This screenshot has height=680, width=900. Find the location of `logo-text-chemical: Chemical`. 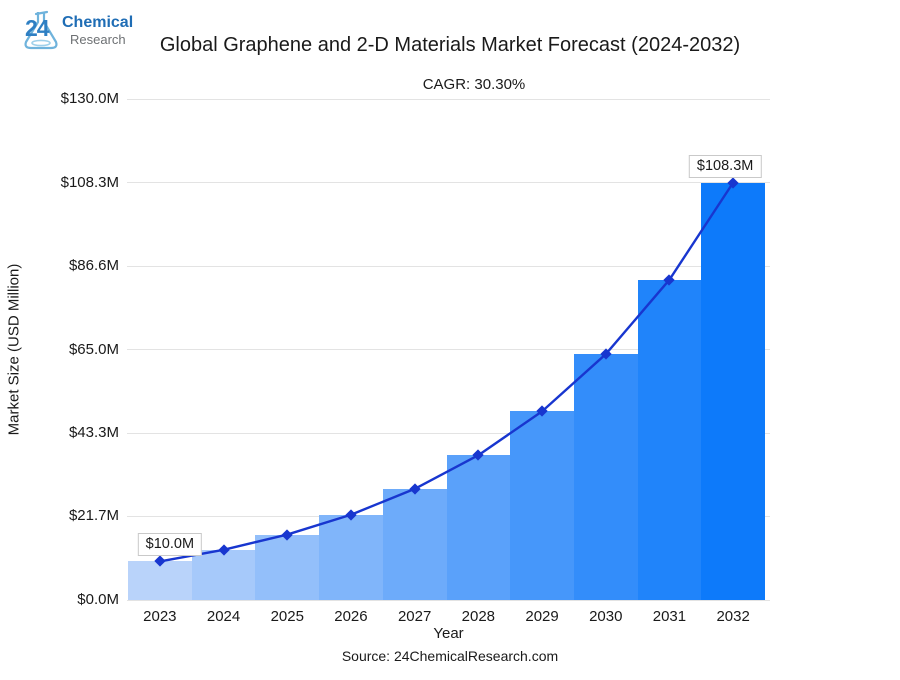

logo-text-chemical: Chemical is located at coordinates (98, 22).